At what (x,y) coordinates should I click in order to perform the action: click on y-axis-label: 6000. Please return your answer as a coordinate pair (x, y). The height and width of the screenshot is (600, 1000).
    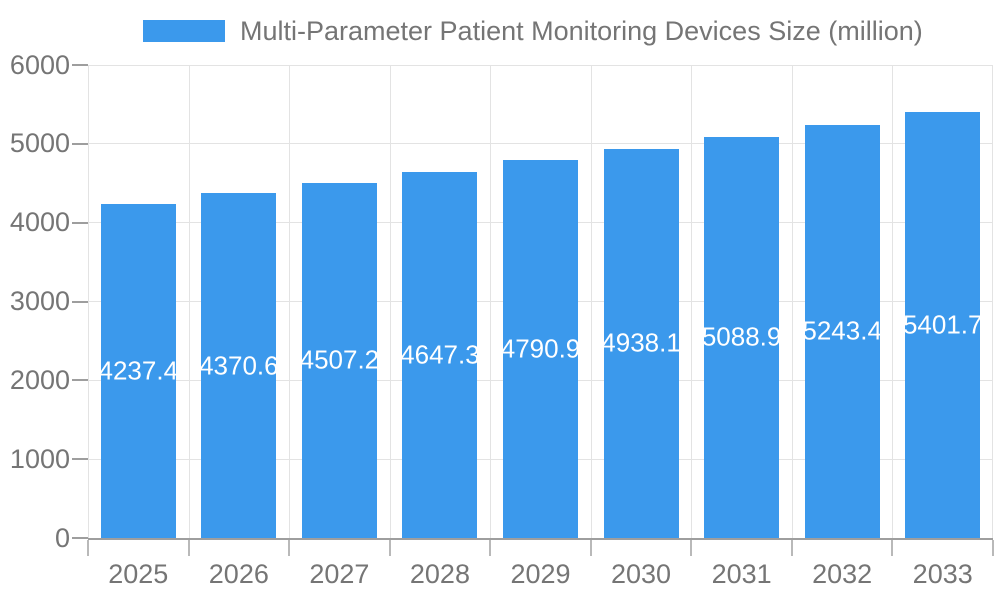
    Looking at the image, I should click on (39, 64).